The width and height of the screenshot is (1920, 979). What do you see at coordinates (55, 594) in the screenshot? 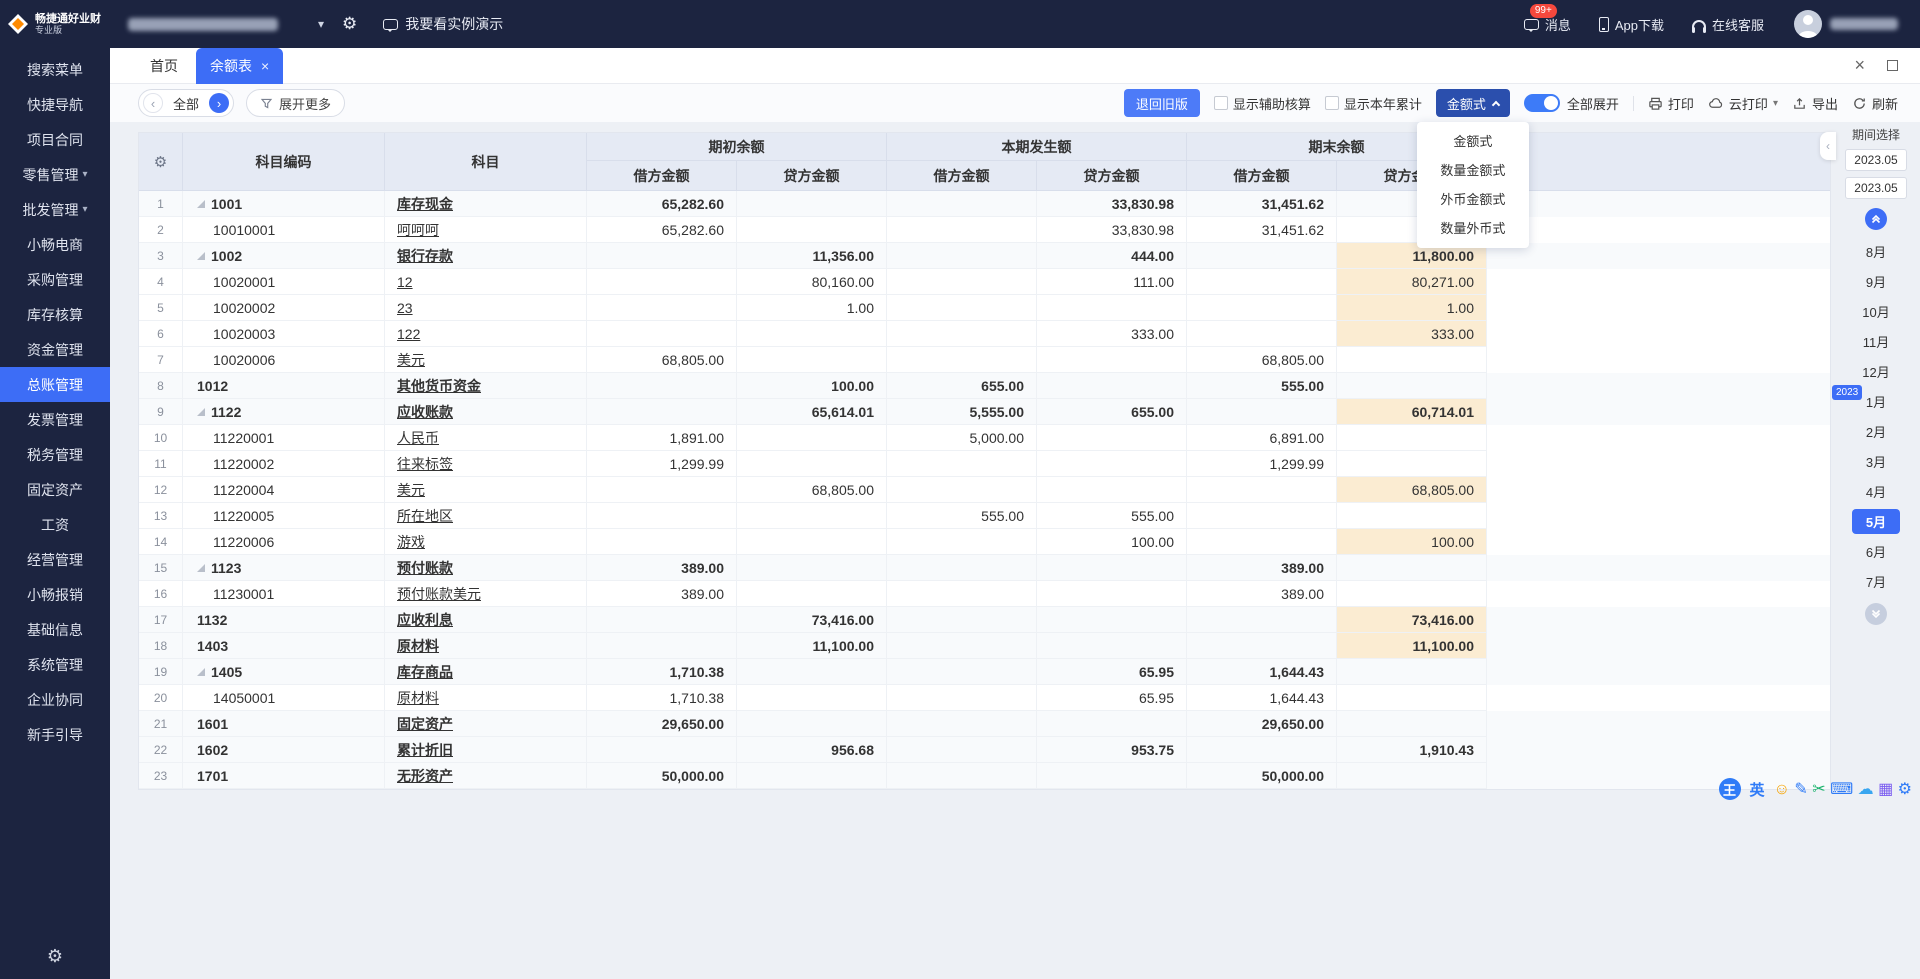
I see `sidebar-item: 小畅报销 ▾` at bounding box center [55, 594].